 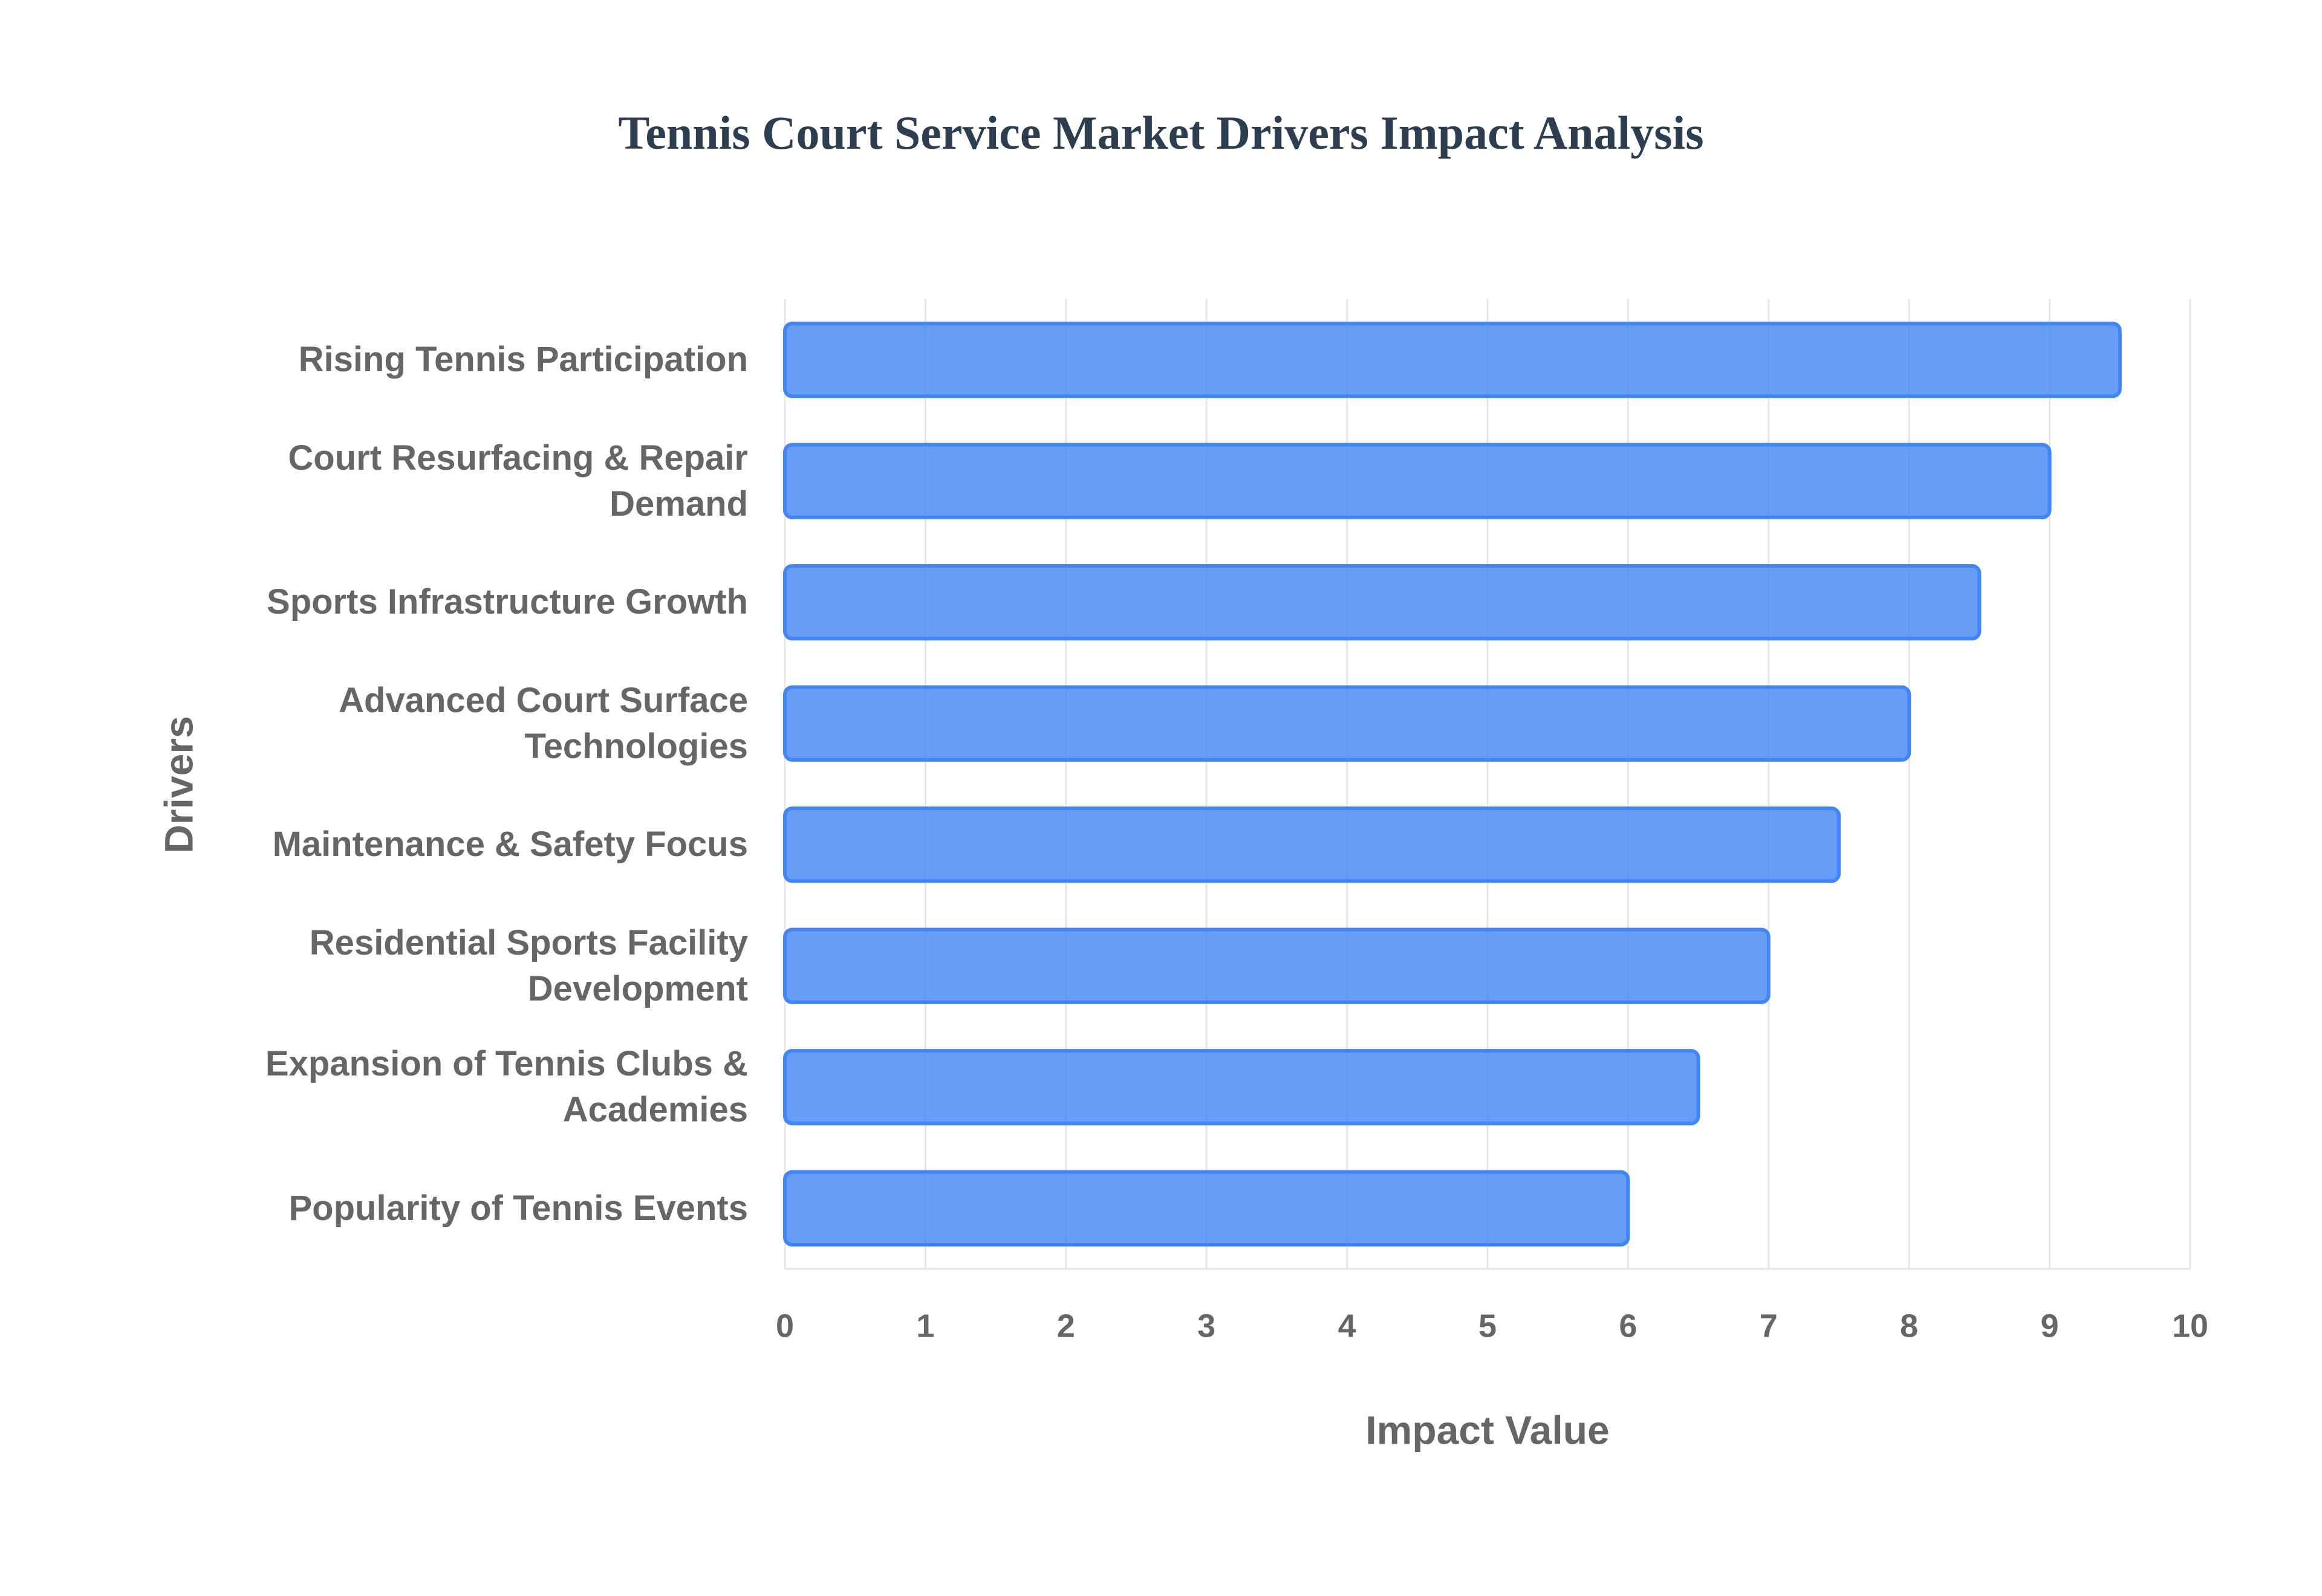 What do you see at coordinates (523, 360) in the screenshot?
I see `y-tick-label: Rising Tennis Participation` at bounding box center [523, 360].